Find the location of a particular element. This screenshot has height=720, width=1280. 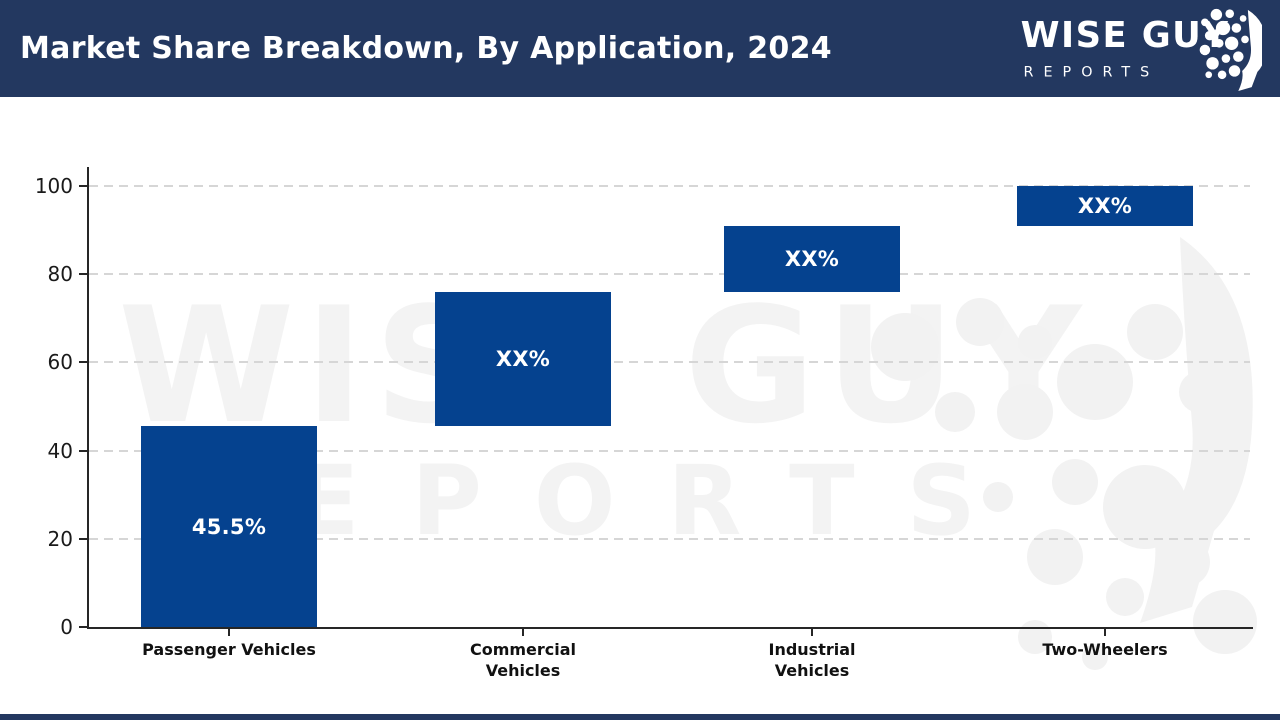

category-label: Industrial Vehicles is located at coordinates (812, 660).